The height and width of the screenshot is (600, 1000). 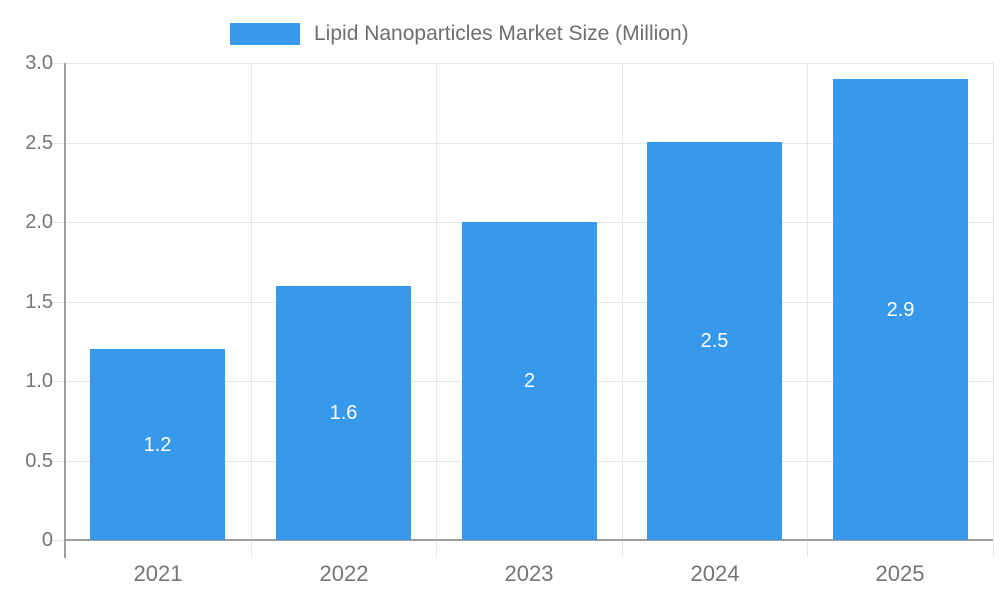 I want to click on y-axis-tick-label: 1.5, so click(x=39, y=302).